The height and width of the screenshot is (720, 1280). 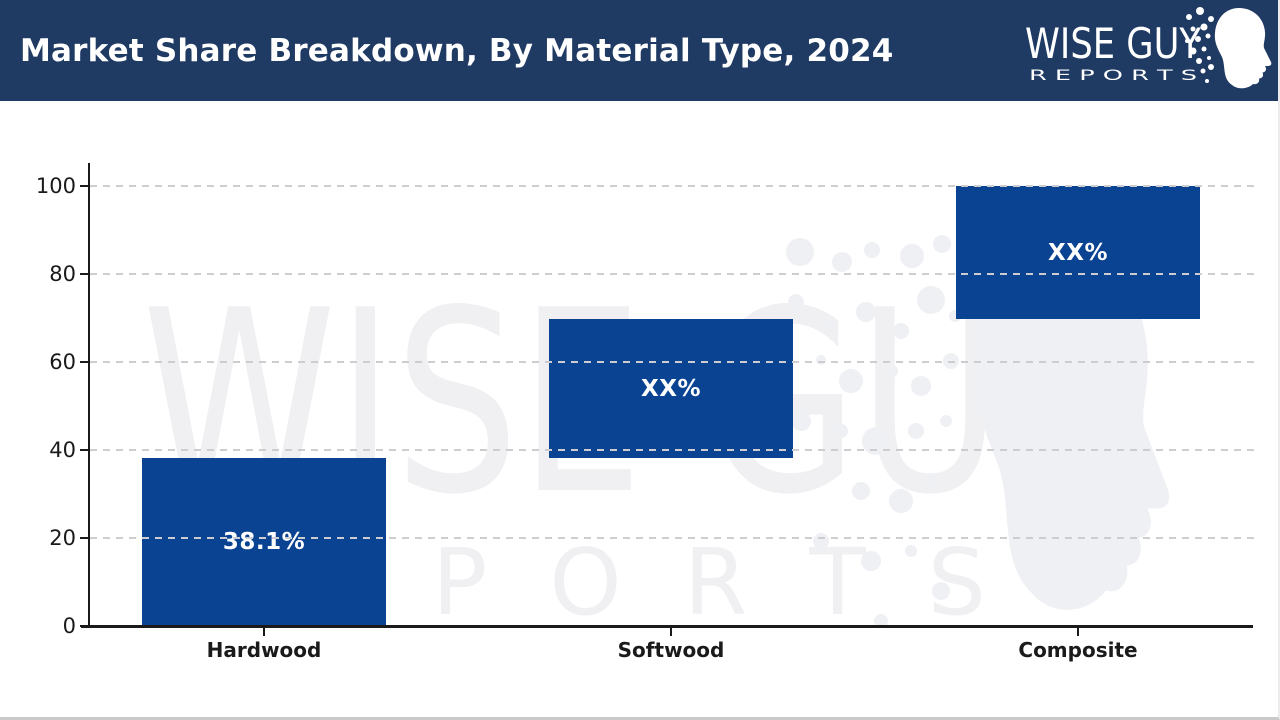 I want to click on y-tick-label-40: 40, so click(x=62, y=450).